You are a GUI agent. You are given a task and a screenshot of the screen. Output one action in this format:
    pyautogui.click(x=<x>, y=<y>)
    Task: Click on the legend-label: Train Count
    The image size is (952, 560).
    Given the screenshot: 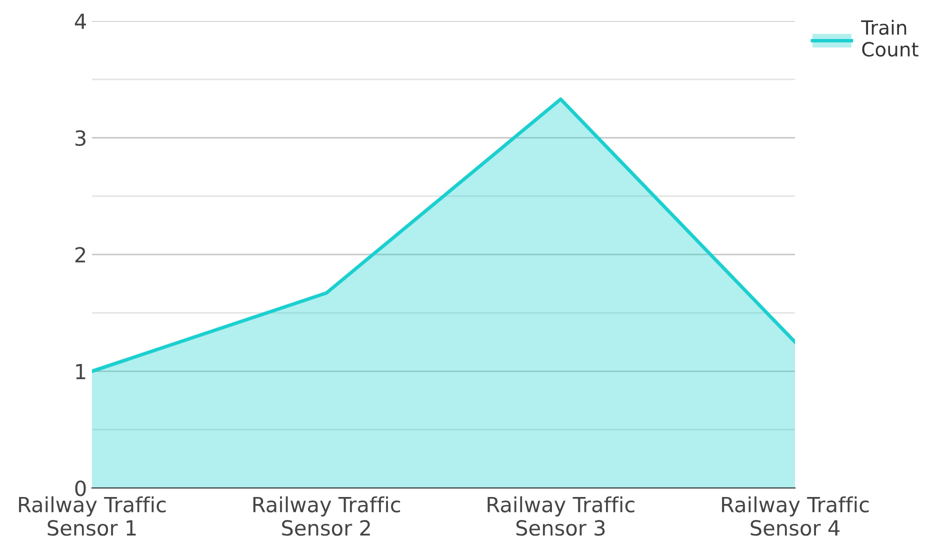 What is the action you would take?
    pyautogui.click(x=889, y=38)
    